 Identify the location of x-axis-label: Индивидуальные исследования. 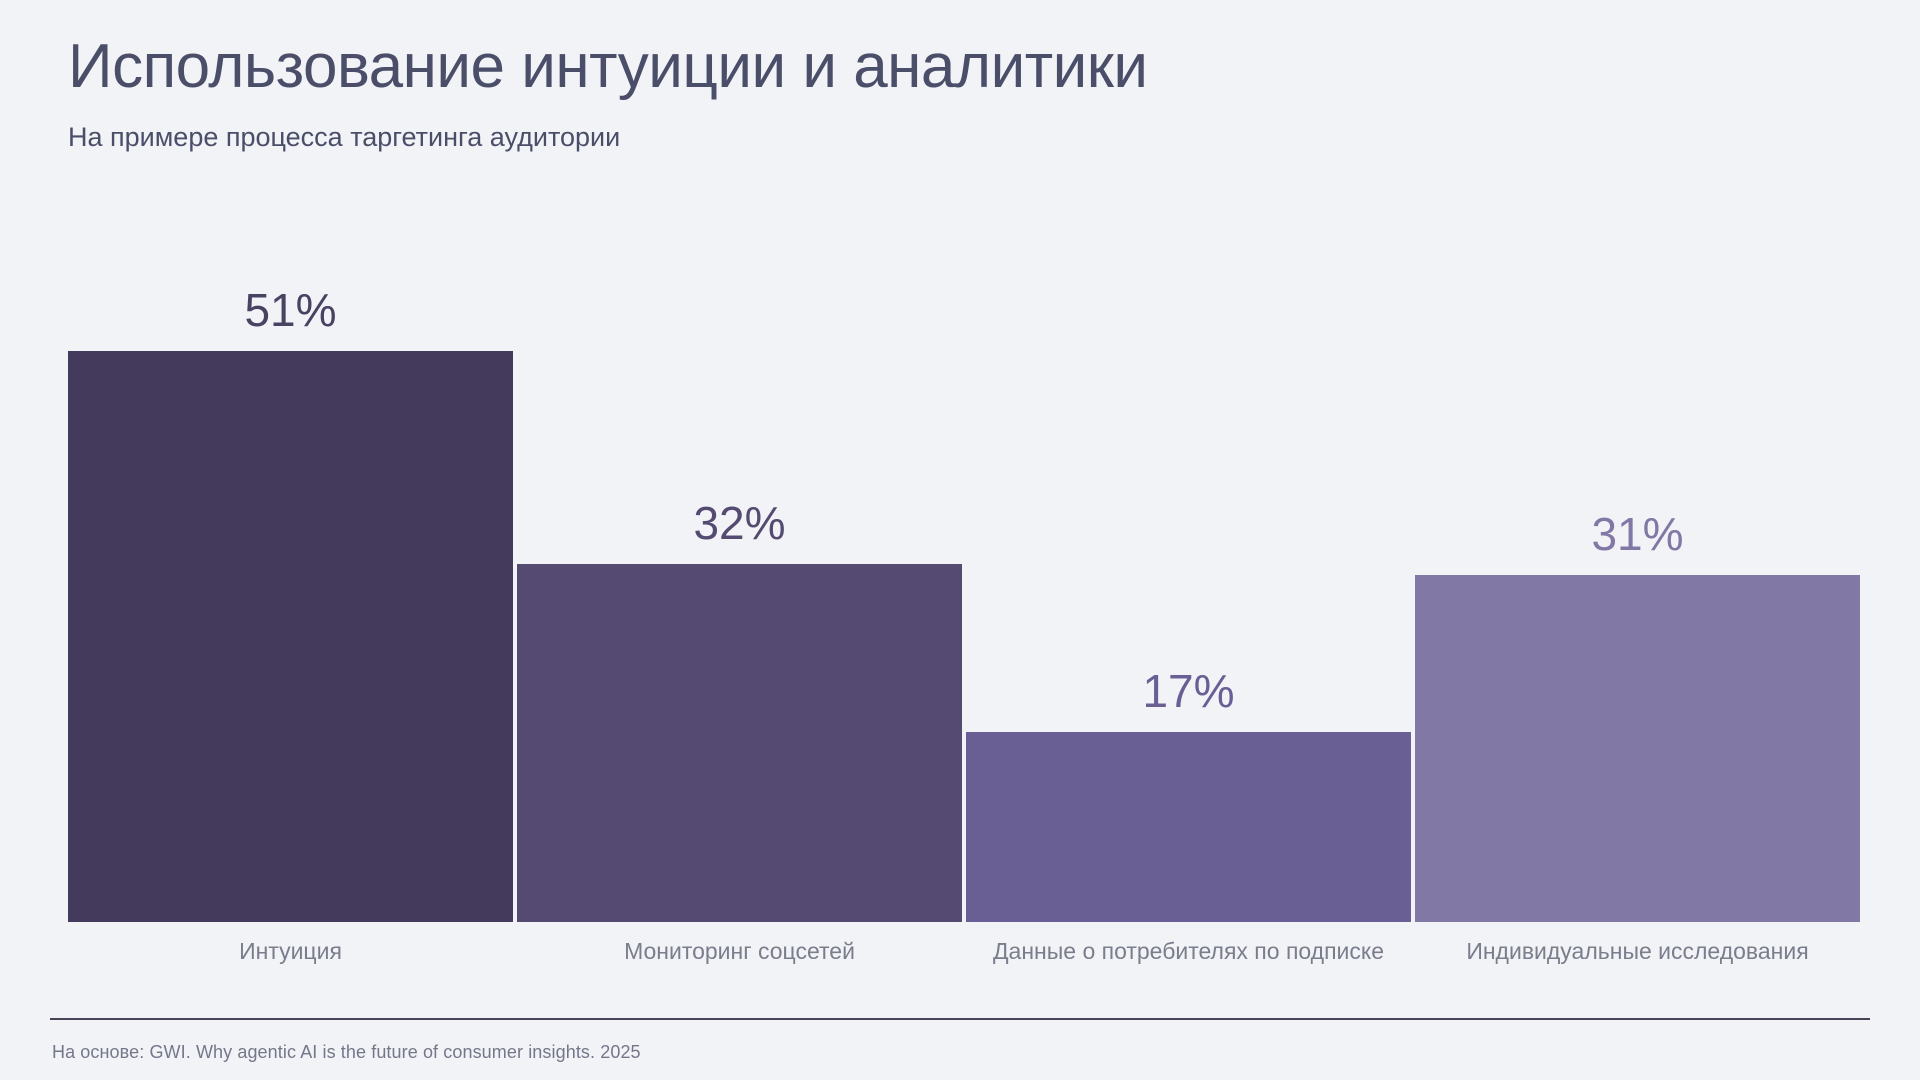
(1637, 951).